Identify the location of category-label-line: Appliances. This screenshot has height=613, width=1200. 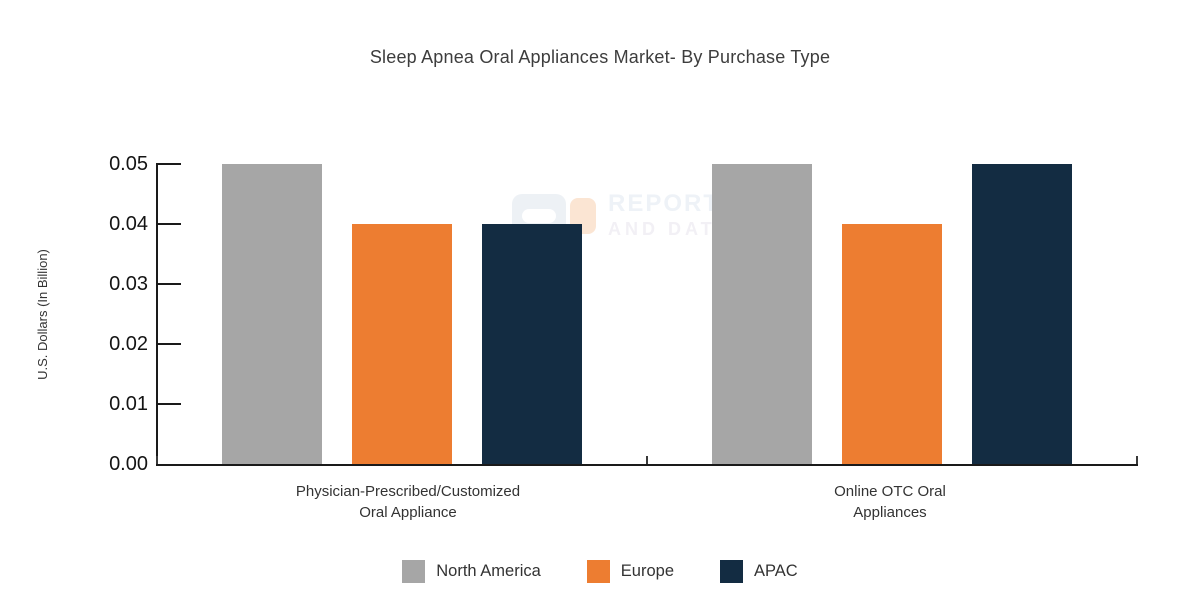
(890, 512).